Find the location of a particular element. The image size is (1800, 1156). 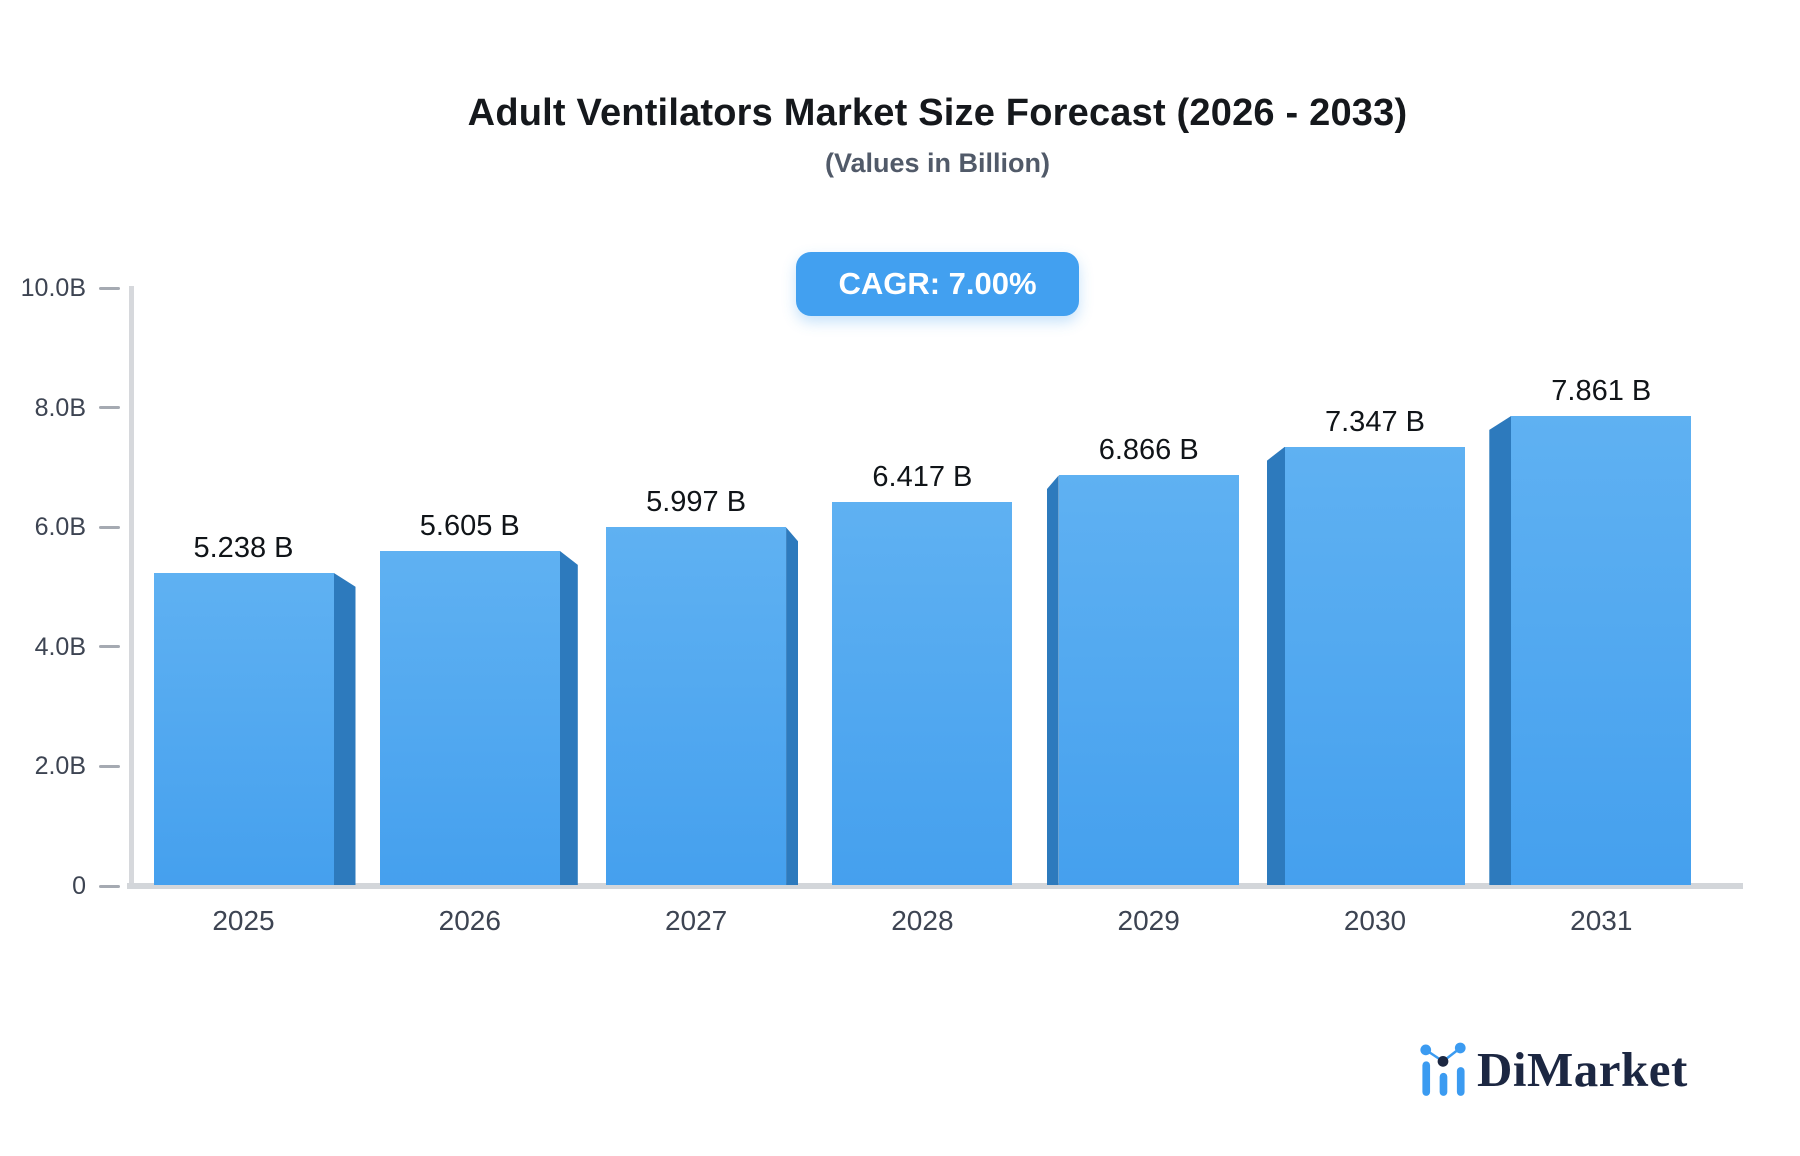

dimarket-logo: DiMarket is located at coordinates (1554, 1070).